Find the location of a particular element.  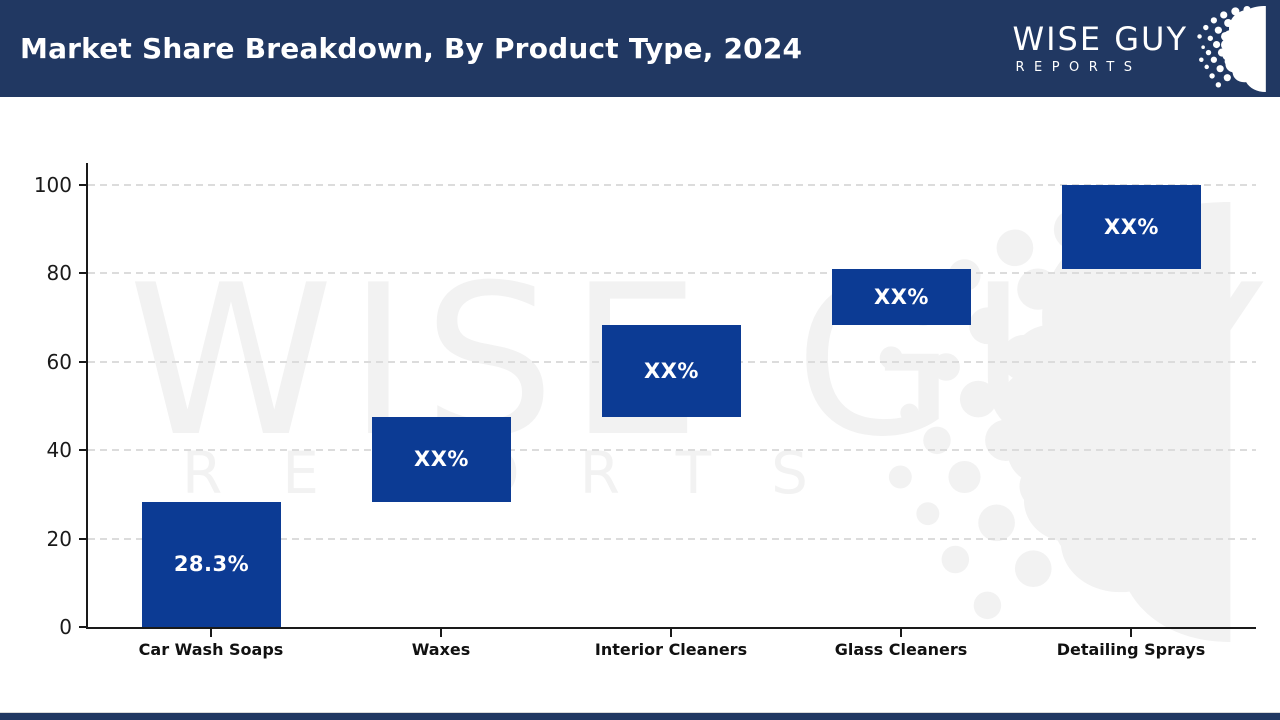

bar-car-wash-soaps-text: 28.3% is located at coordinates (211, 564).